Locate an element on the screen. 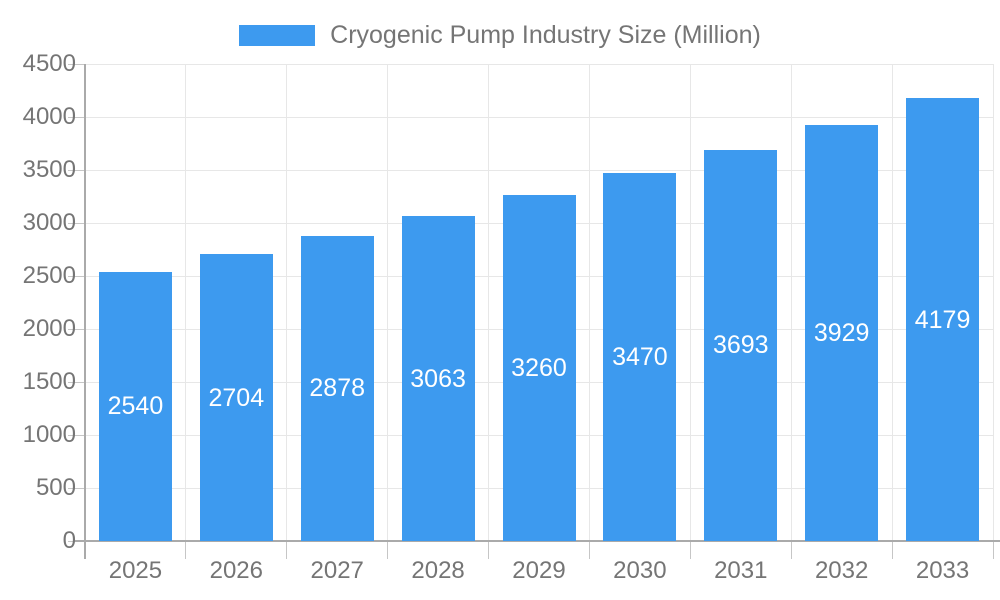 Image resolution: width=1000 pixels, height=600 pixels. bar-2027 is located at coordinates (337, 388).